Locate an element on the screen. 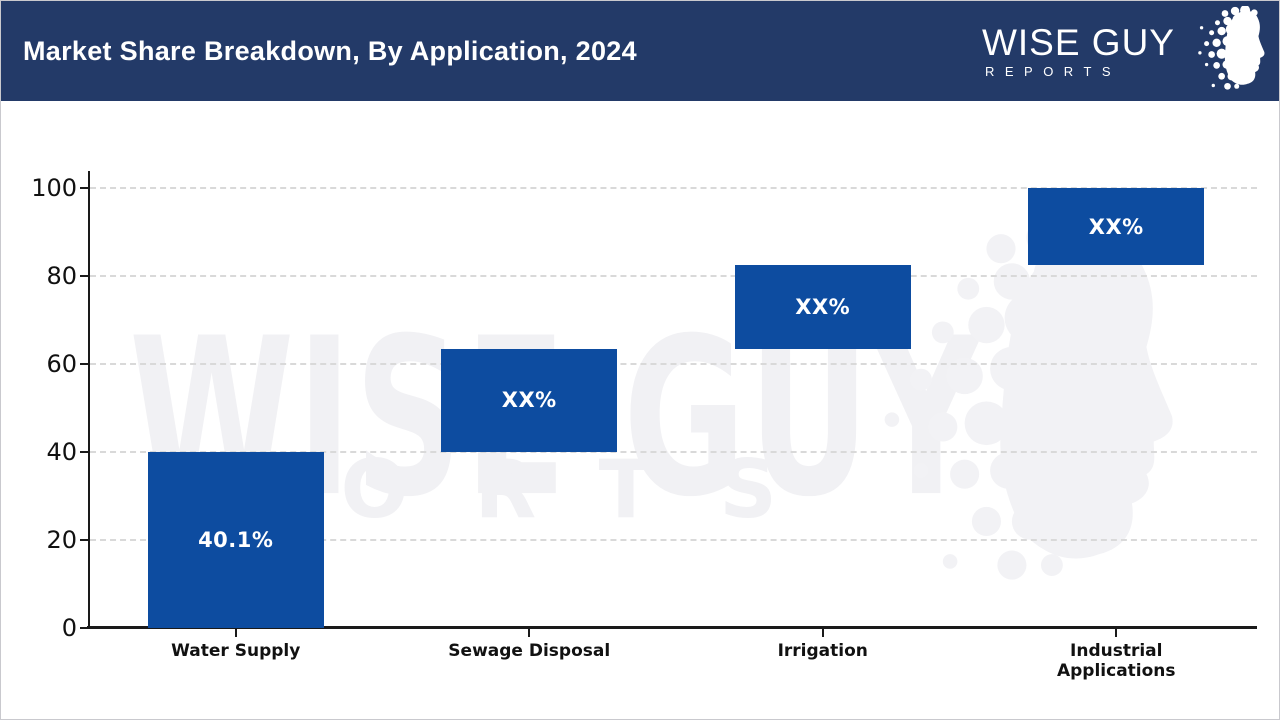 The width and height of the screenshot is (1280, 720). y-tick-label: 100 is located at coordinates (54, 188).